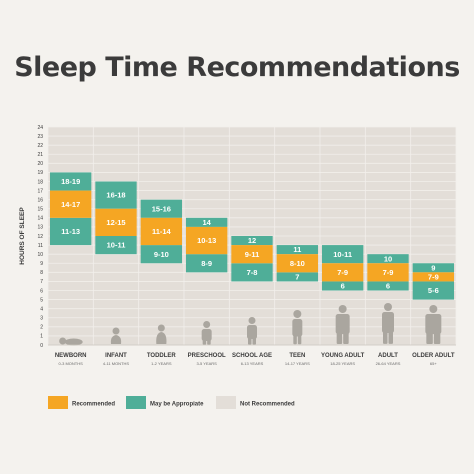 The width and height of the screenshot is (474, 474). Describe the element at coordinates (162, 356) in the screenshot. I see `x-category-label: TODDLER` at that location.